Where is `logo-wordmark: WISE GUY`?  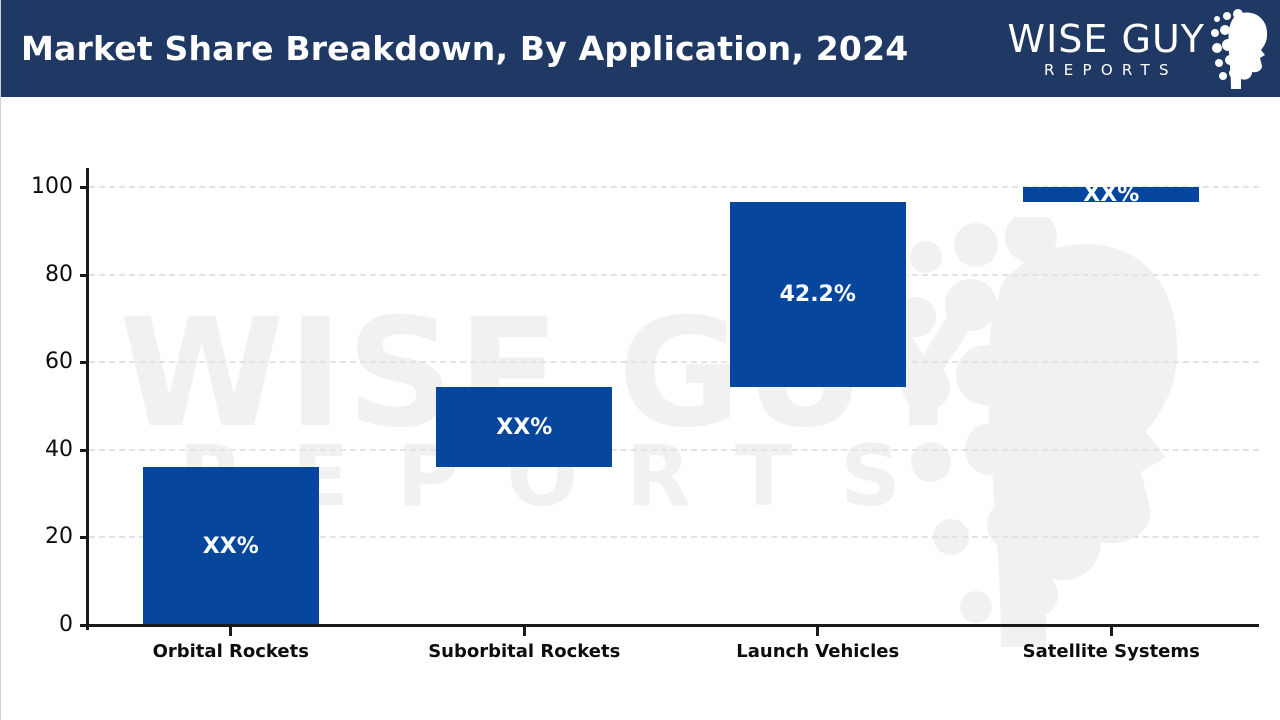
logo-wordmark: WISE GUY is located at coordinates (1106, 39).